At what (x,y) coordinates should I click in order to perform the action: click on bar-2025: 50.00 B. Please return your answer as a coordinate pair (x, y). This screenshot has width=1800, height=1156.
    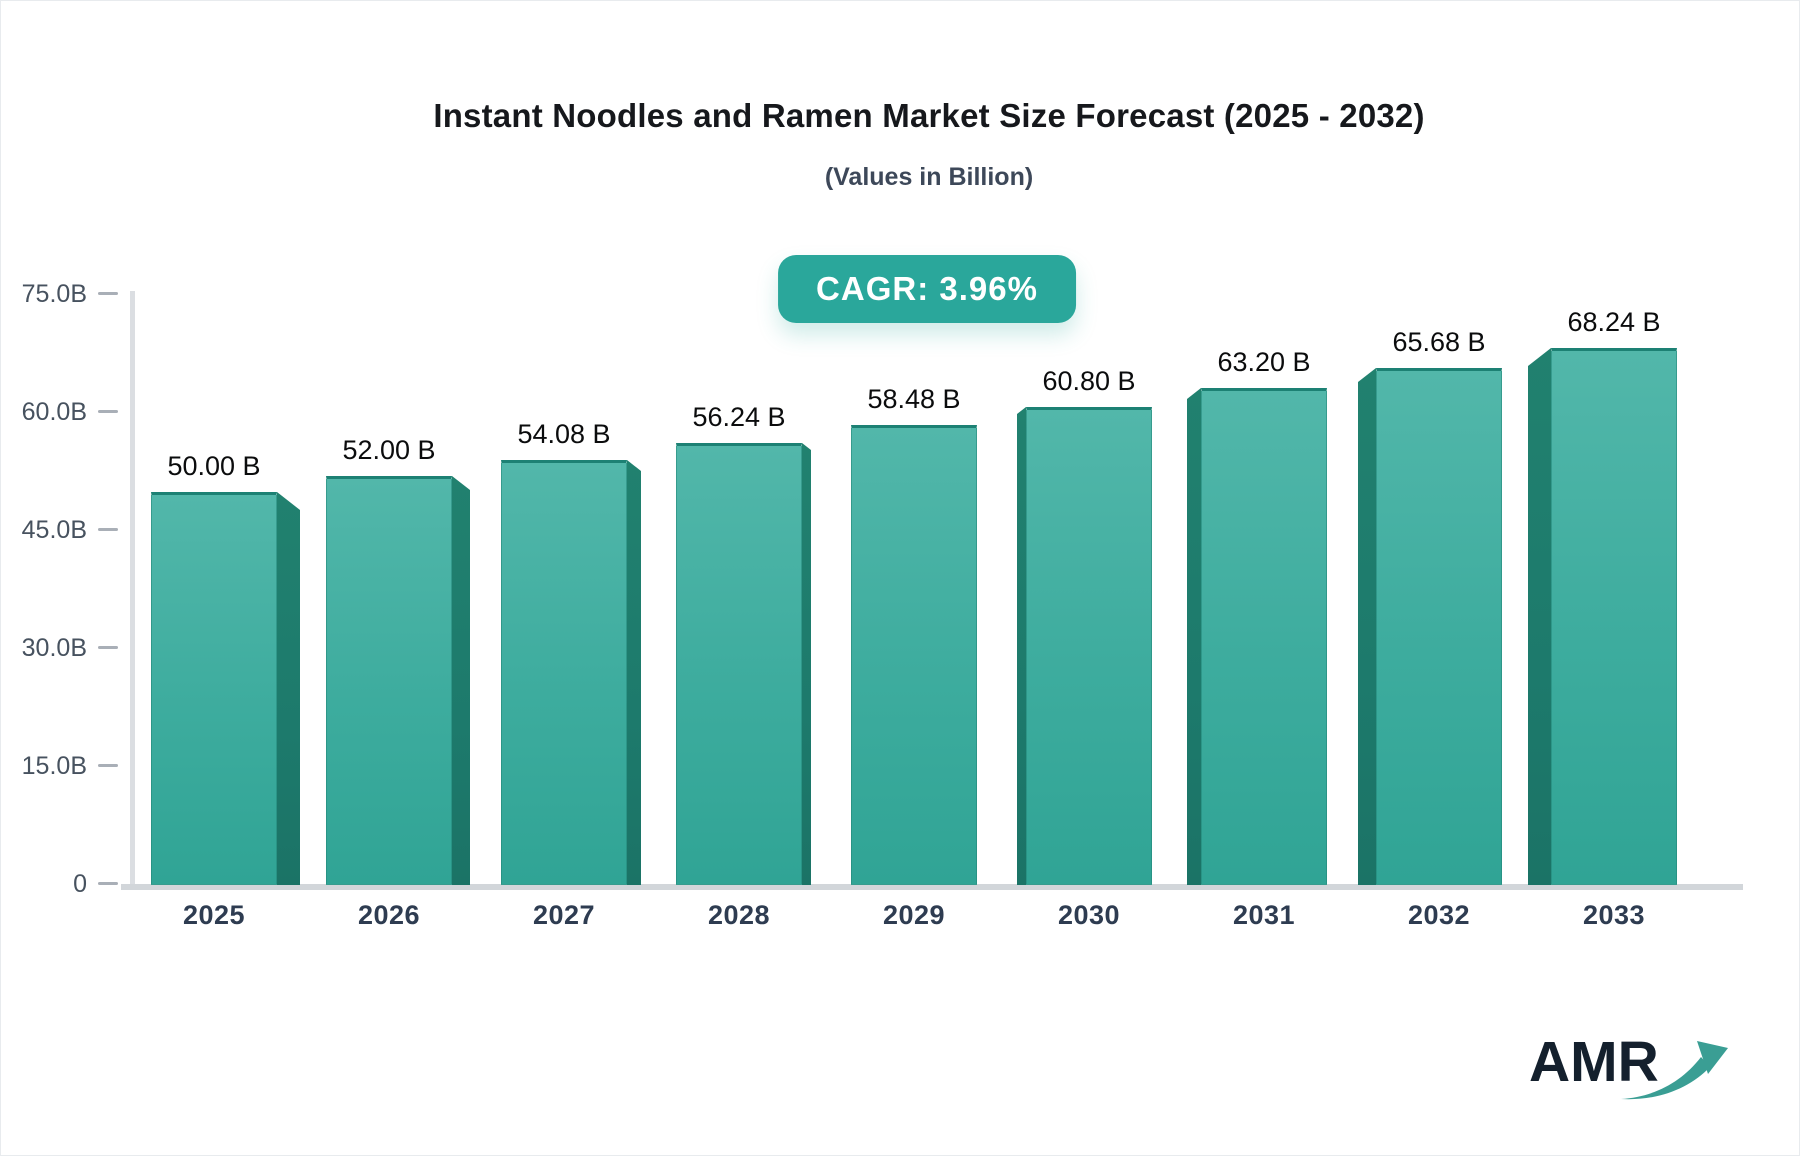
    Looking at the image, I should click on (214, 443).